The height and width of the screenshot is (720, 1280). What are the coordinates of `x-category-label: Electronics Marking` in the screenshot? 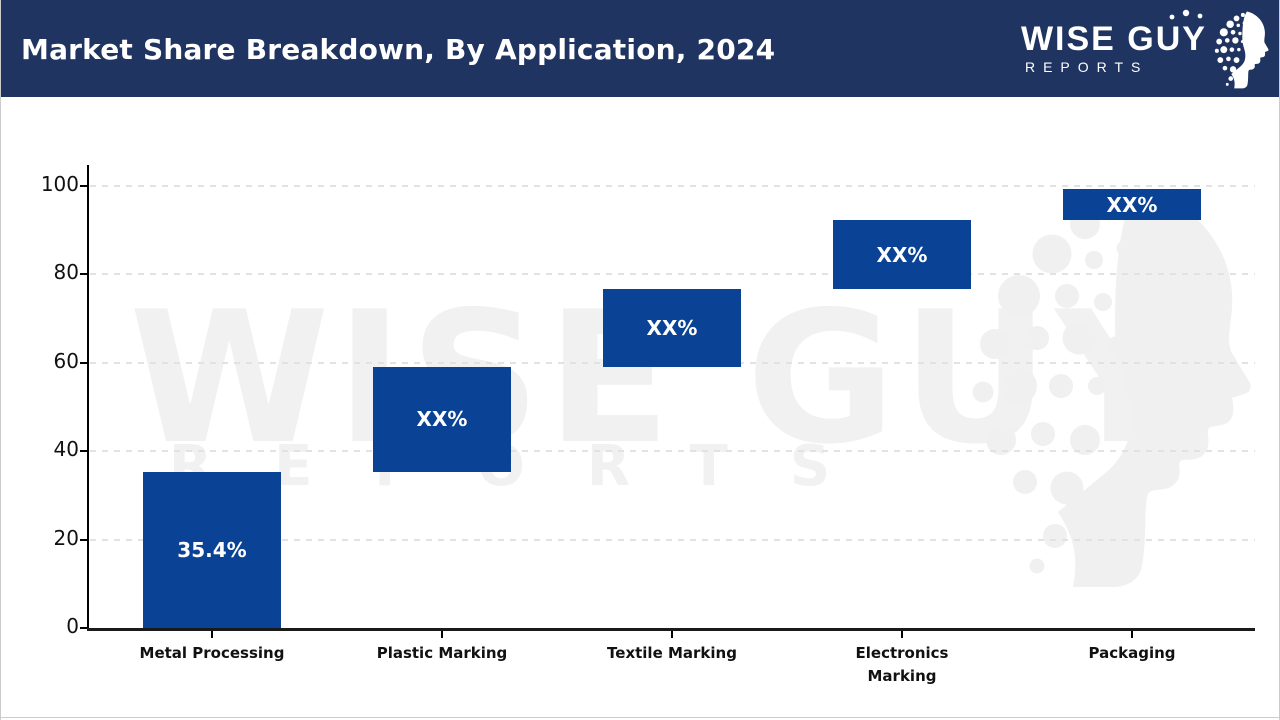 It's located at (902, 664).